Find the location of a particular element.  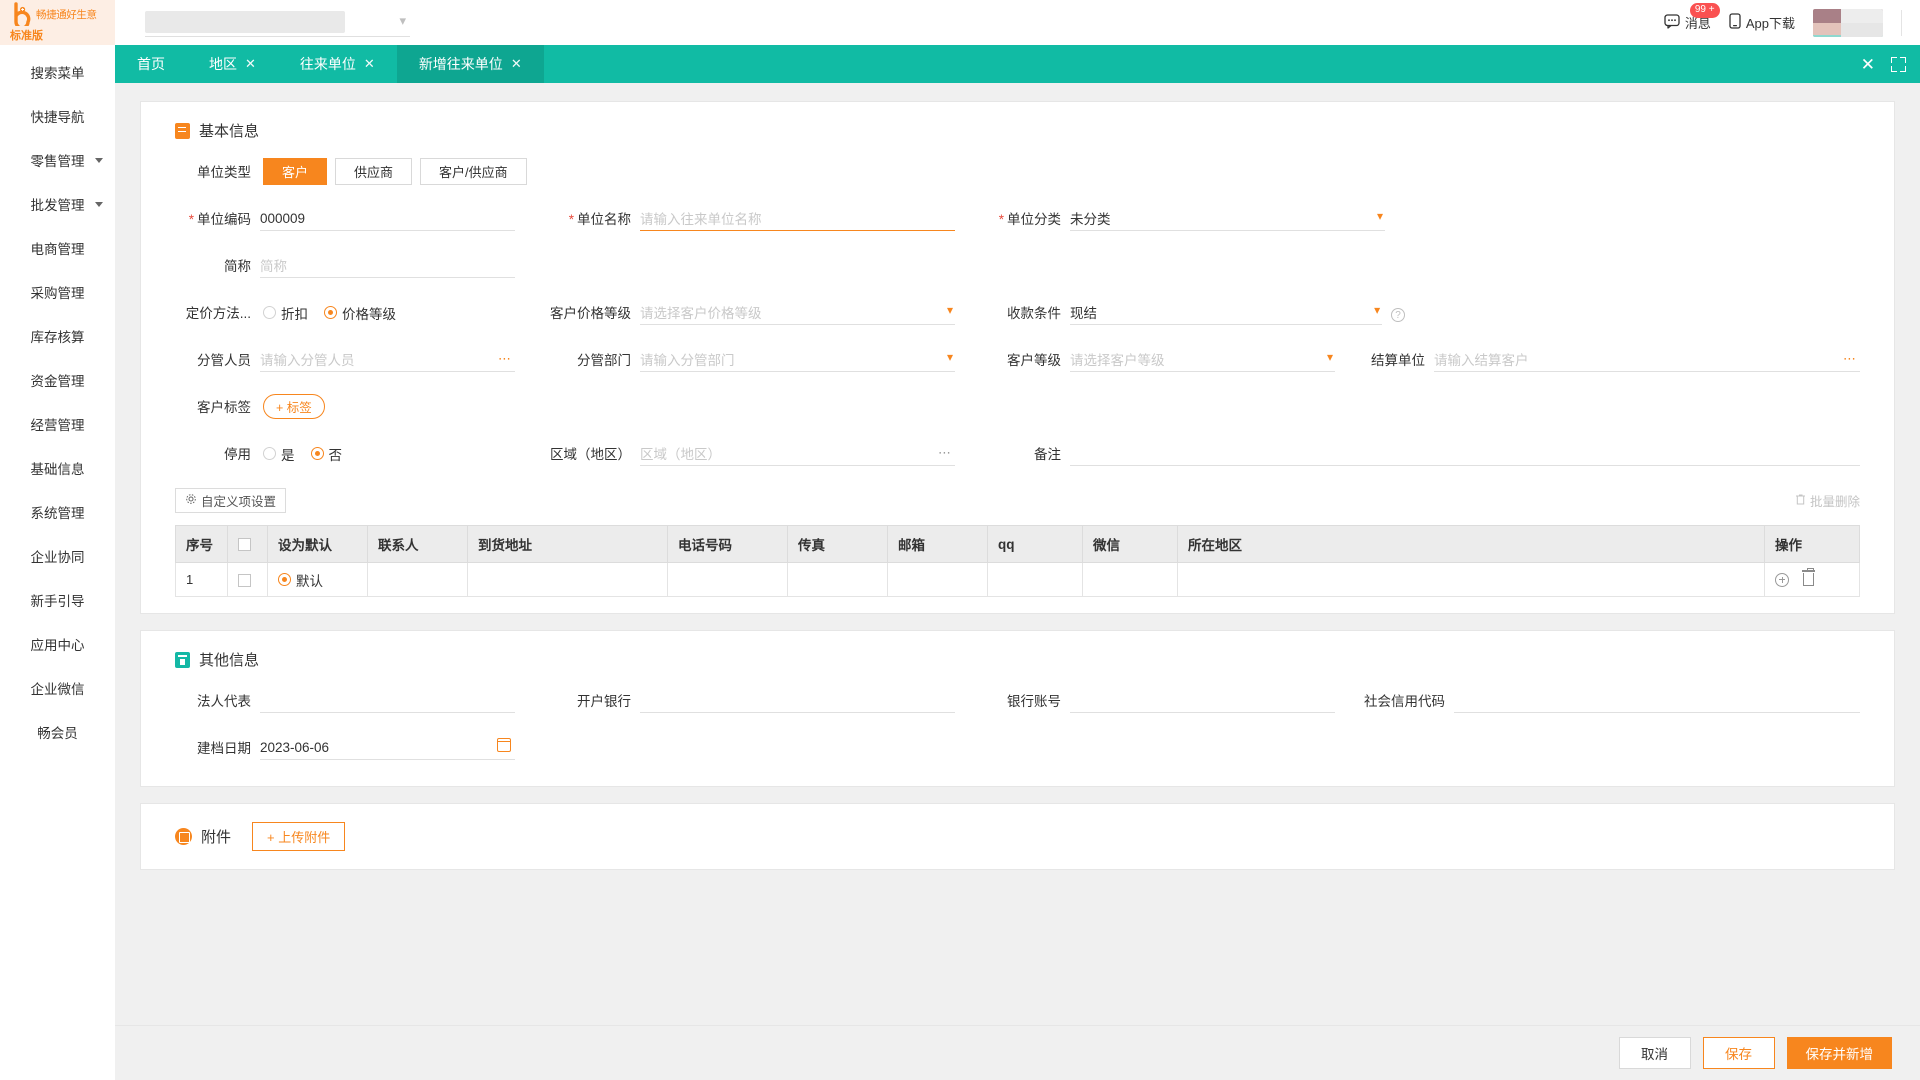

batch-delete-button: 批量删除 is located at coordinates (1827, 500).